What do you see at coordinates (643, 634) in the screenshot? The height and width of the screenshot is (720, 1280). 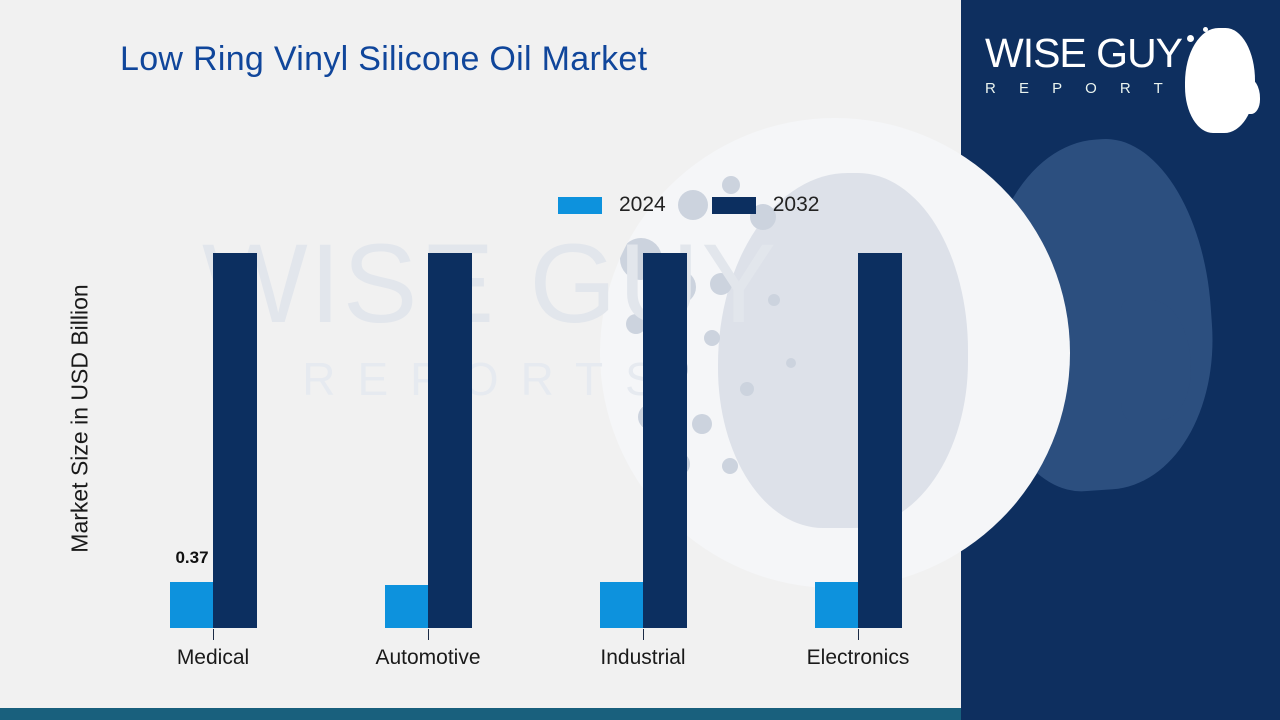 I see `tick-mark-industrial` at bounding box center [643, 634].